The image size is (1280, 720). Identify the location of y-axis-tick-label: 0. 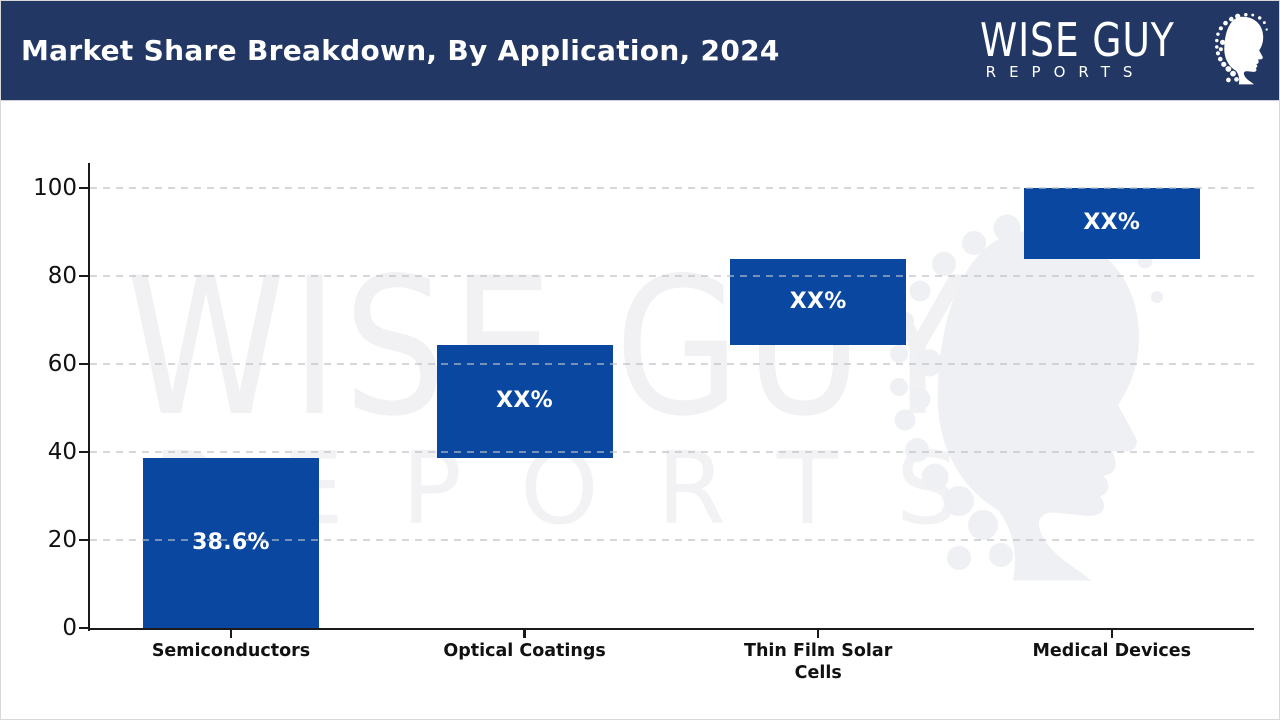
(69, 628).